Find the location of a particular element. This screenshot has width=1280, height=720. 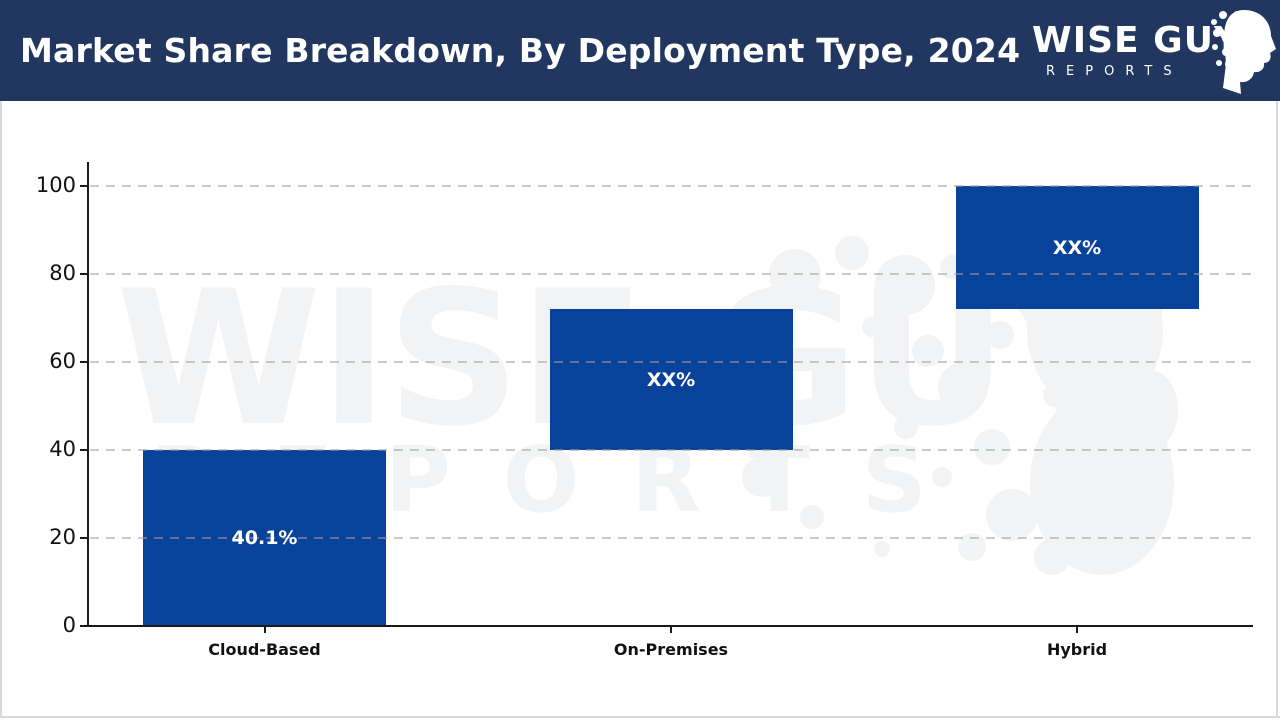

gridline-y80 is located at coordinates (671, 274).